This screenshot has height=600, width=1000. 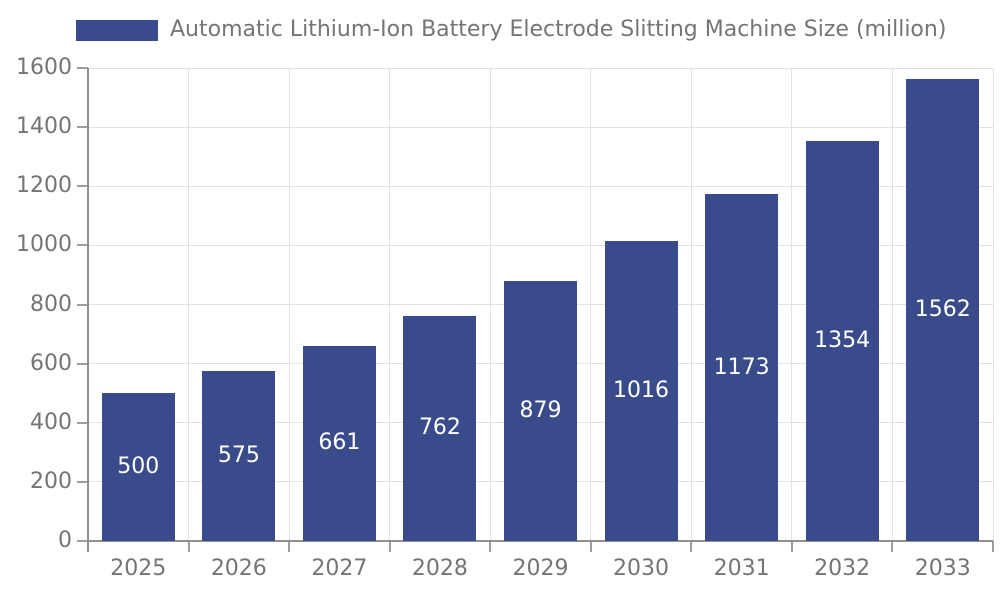 I want to click on y-tick-label: 1400, so click(x=44, y=127).